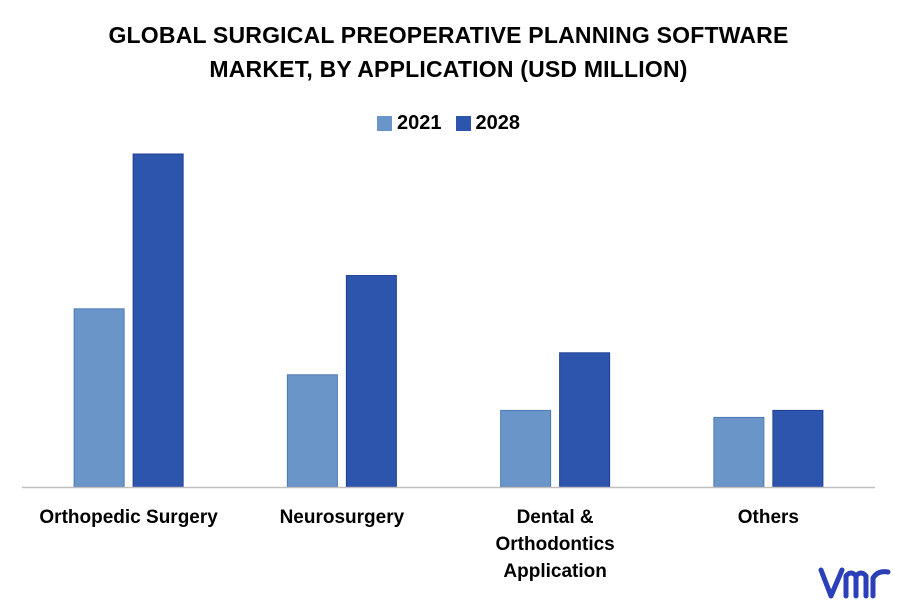 The width and height of the screenshot is (897, 613). I want to click on vmr-logo, so click(855, 584).